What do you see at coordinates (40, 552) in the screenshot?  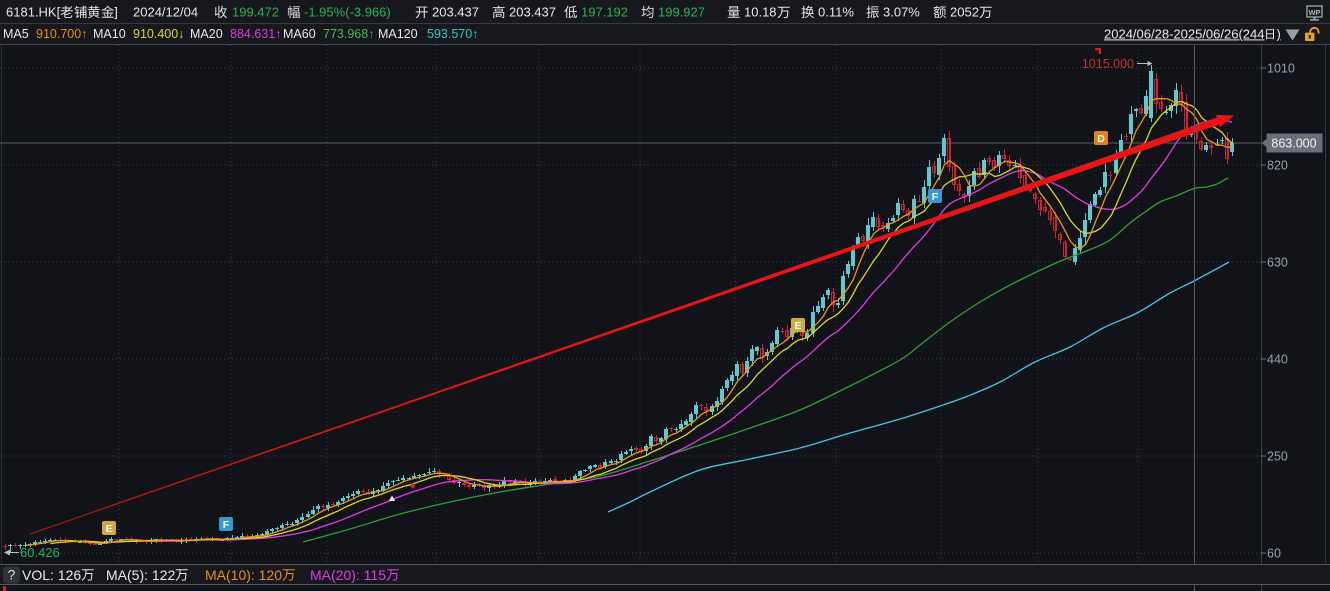 I see `svg-text: 60.426` at bounding box center [40, 552].